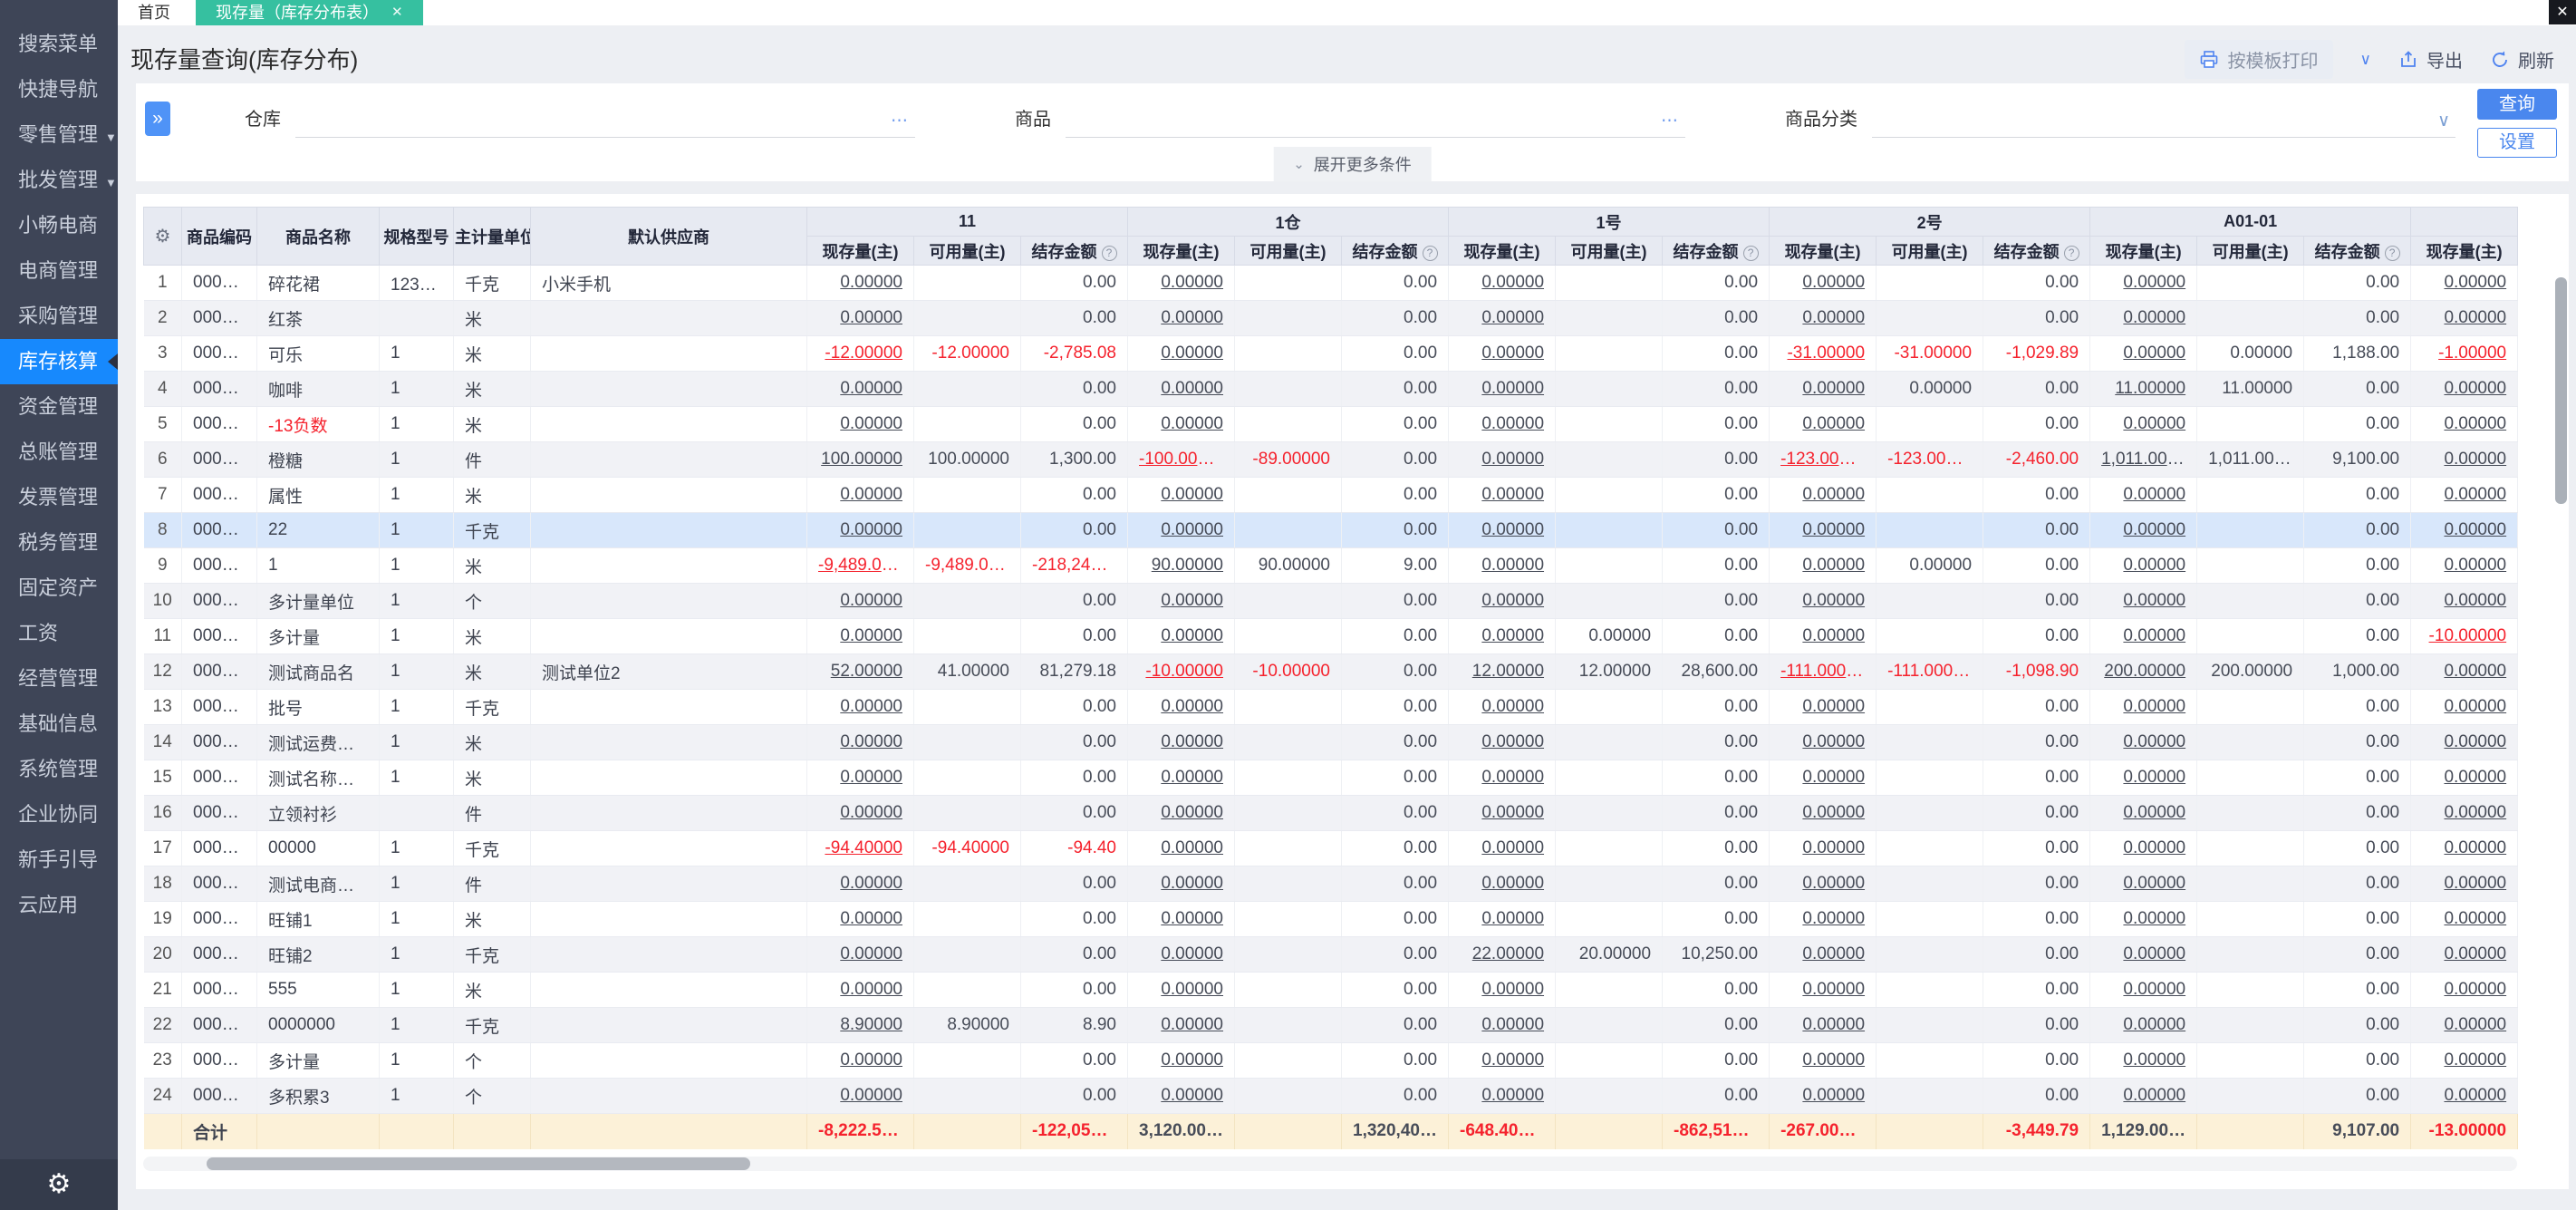  What do you see at coordinates (1823, 459) in the screenshot?
I see `stock-qty-link: -123.00000` at bounding box center [1823, 459].